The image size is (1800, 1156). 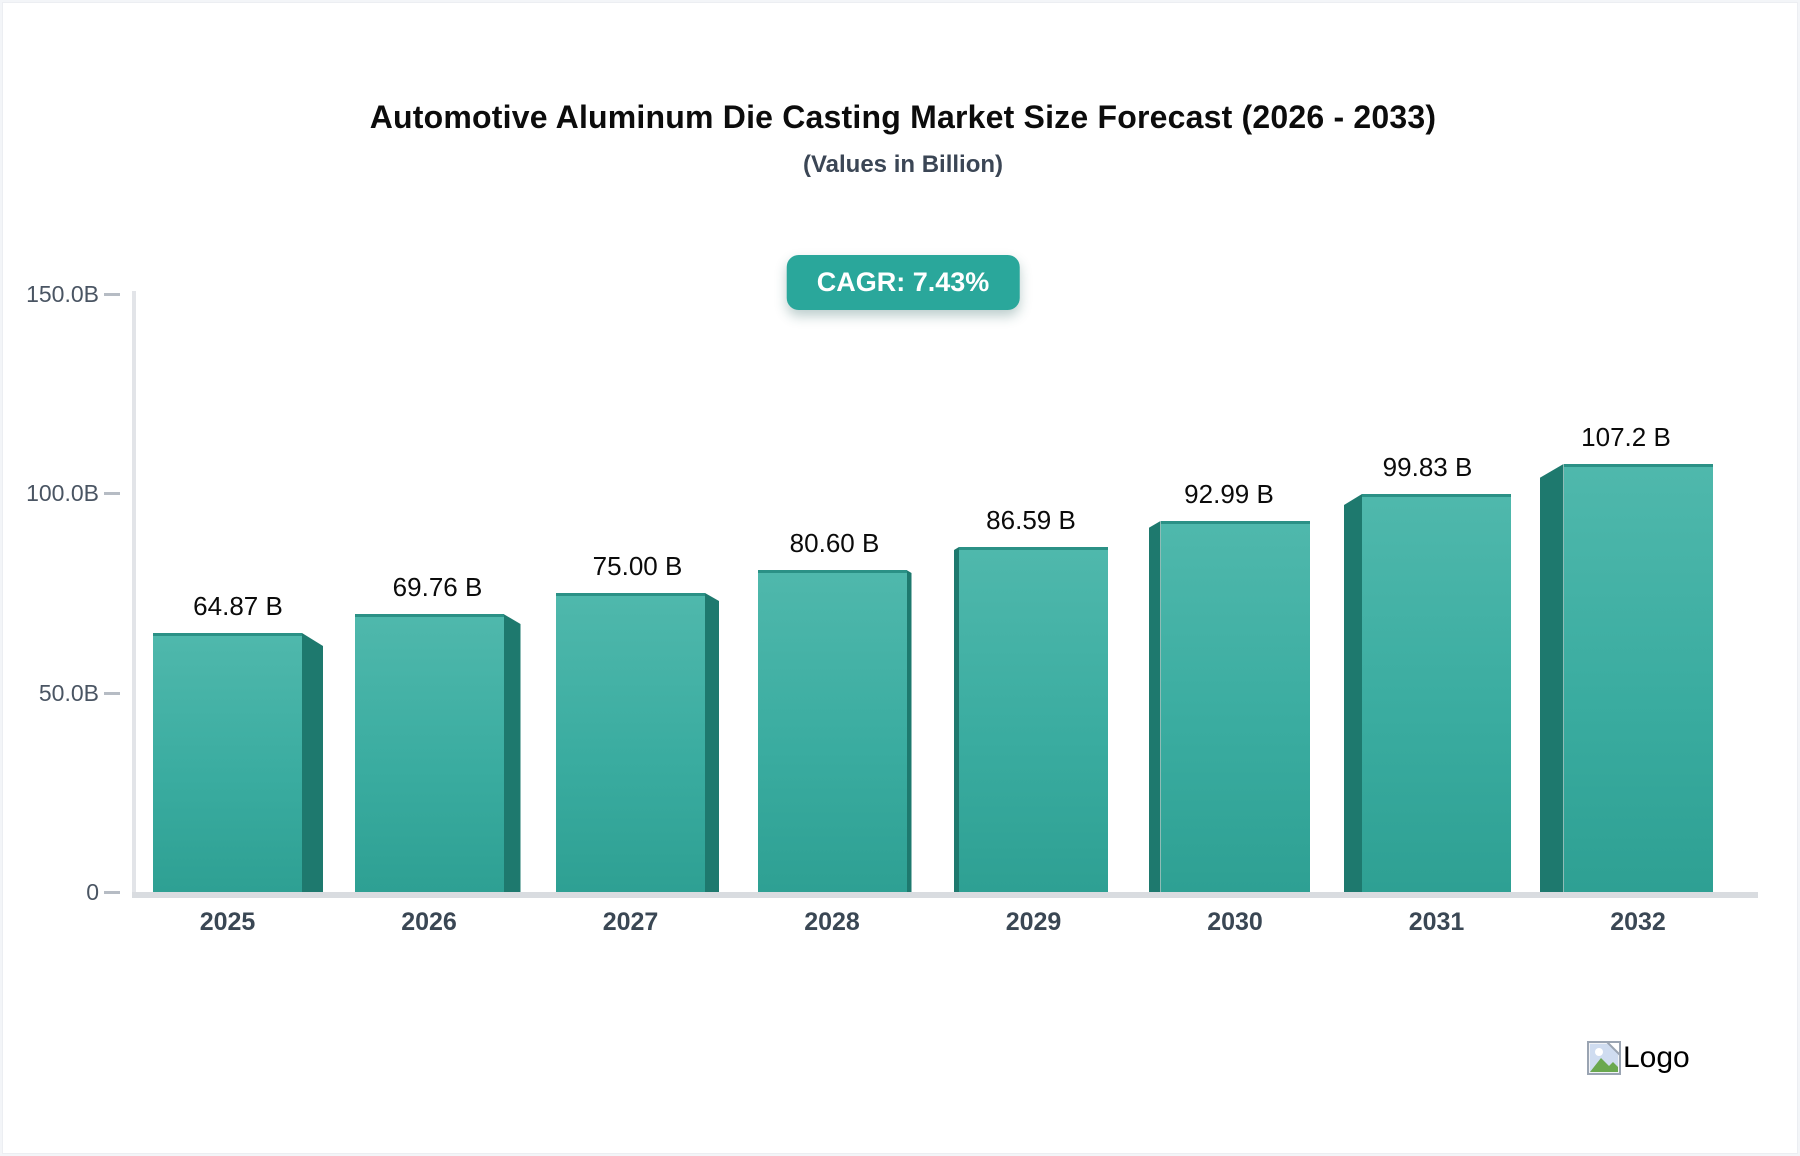 What do you see at coordinates (437, 587) in the screenshot?
I see `bar-value-label: 69.76 B` at bounding box center [437, 587].